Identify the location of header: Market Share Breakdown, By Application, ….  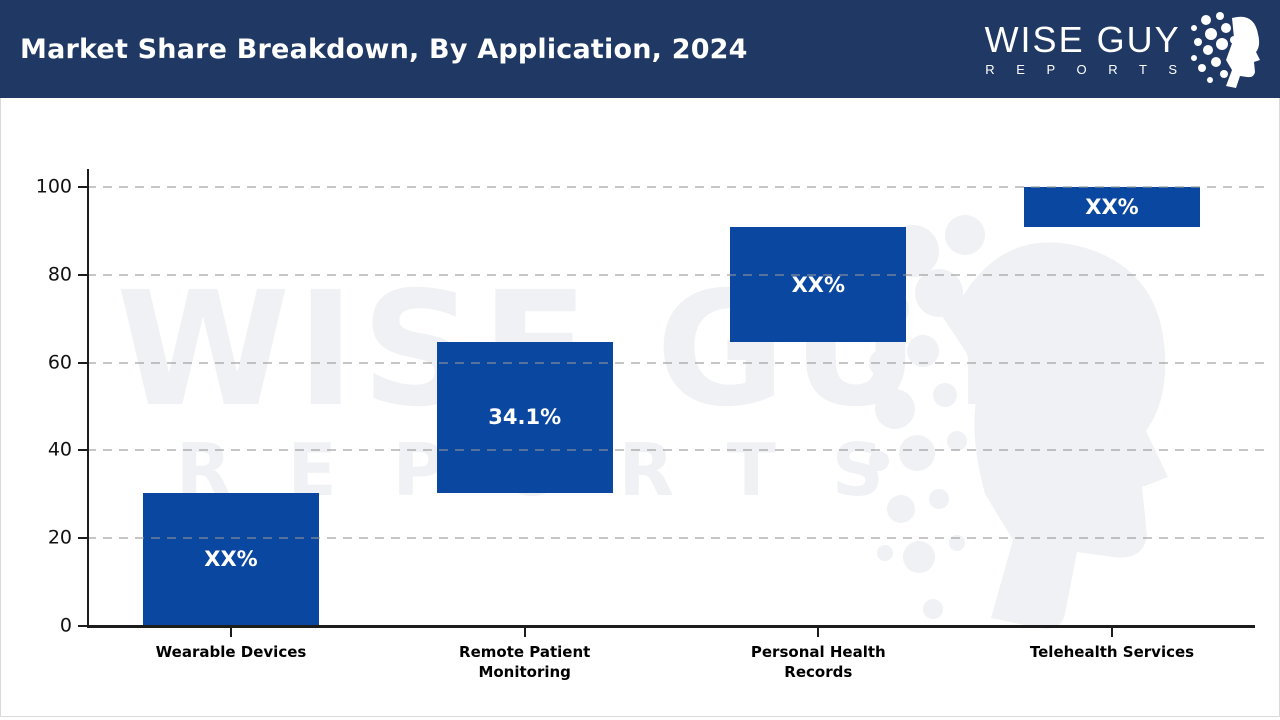
(640, 49).